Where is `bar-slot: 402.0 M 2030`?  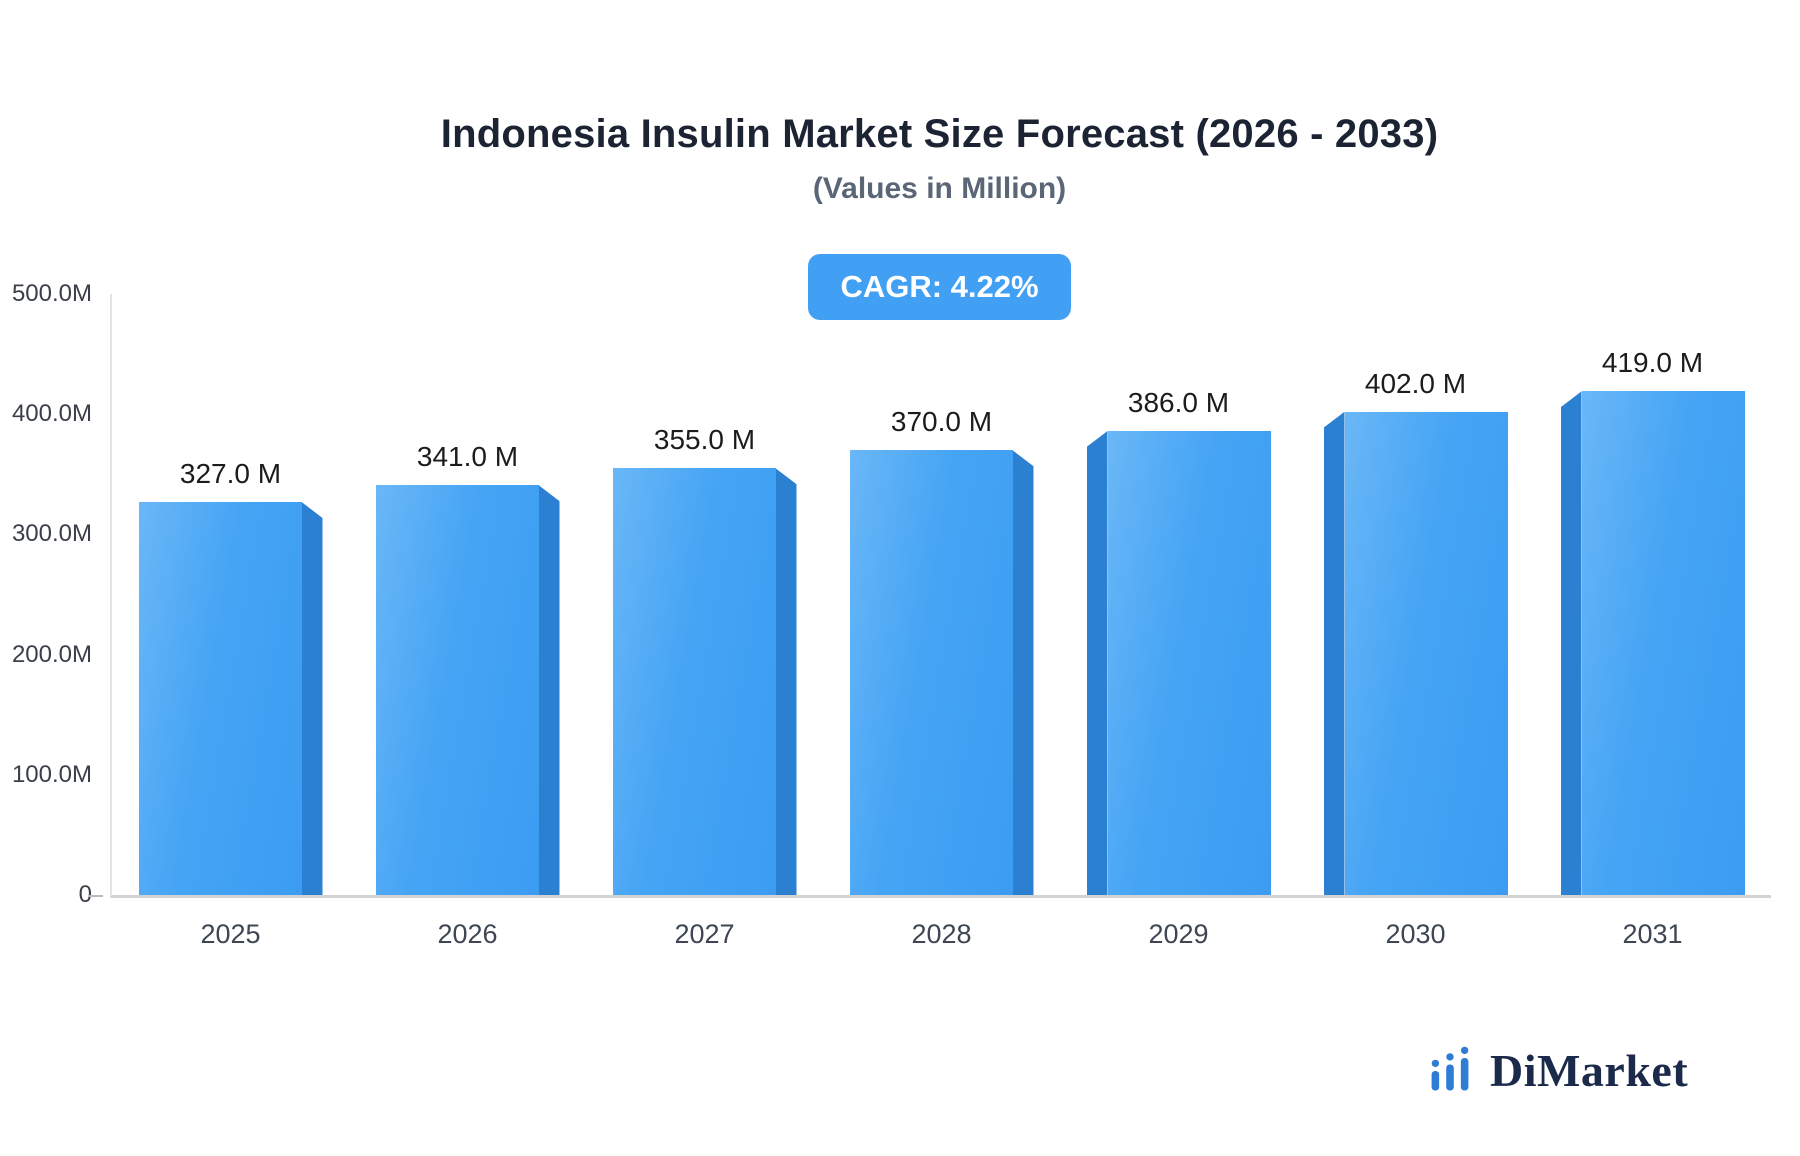
bar-slot: 402.0 M 2030 is located at coordinates (1415, 621).